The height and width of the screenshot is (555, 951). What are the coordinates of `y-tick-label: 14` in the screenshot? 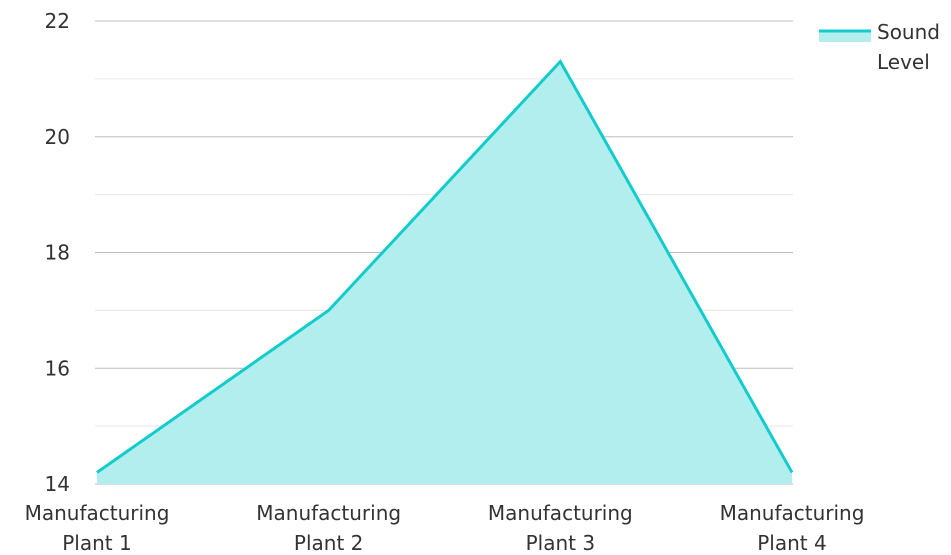 It's located at (57, 484).